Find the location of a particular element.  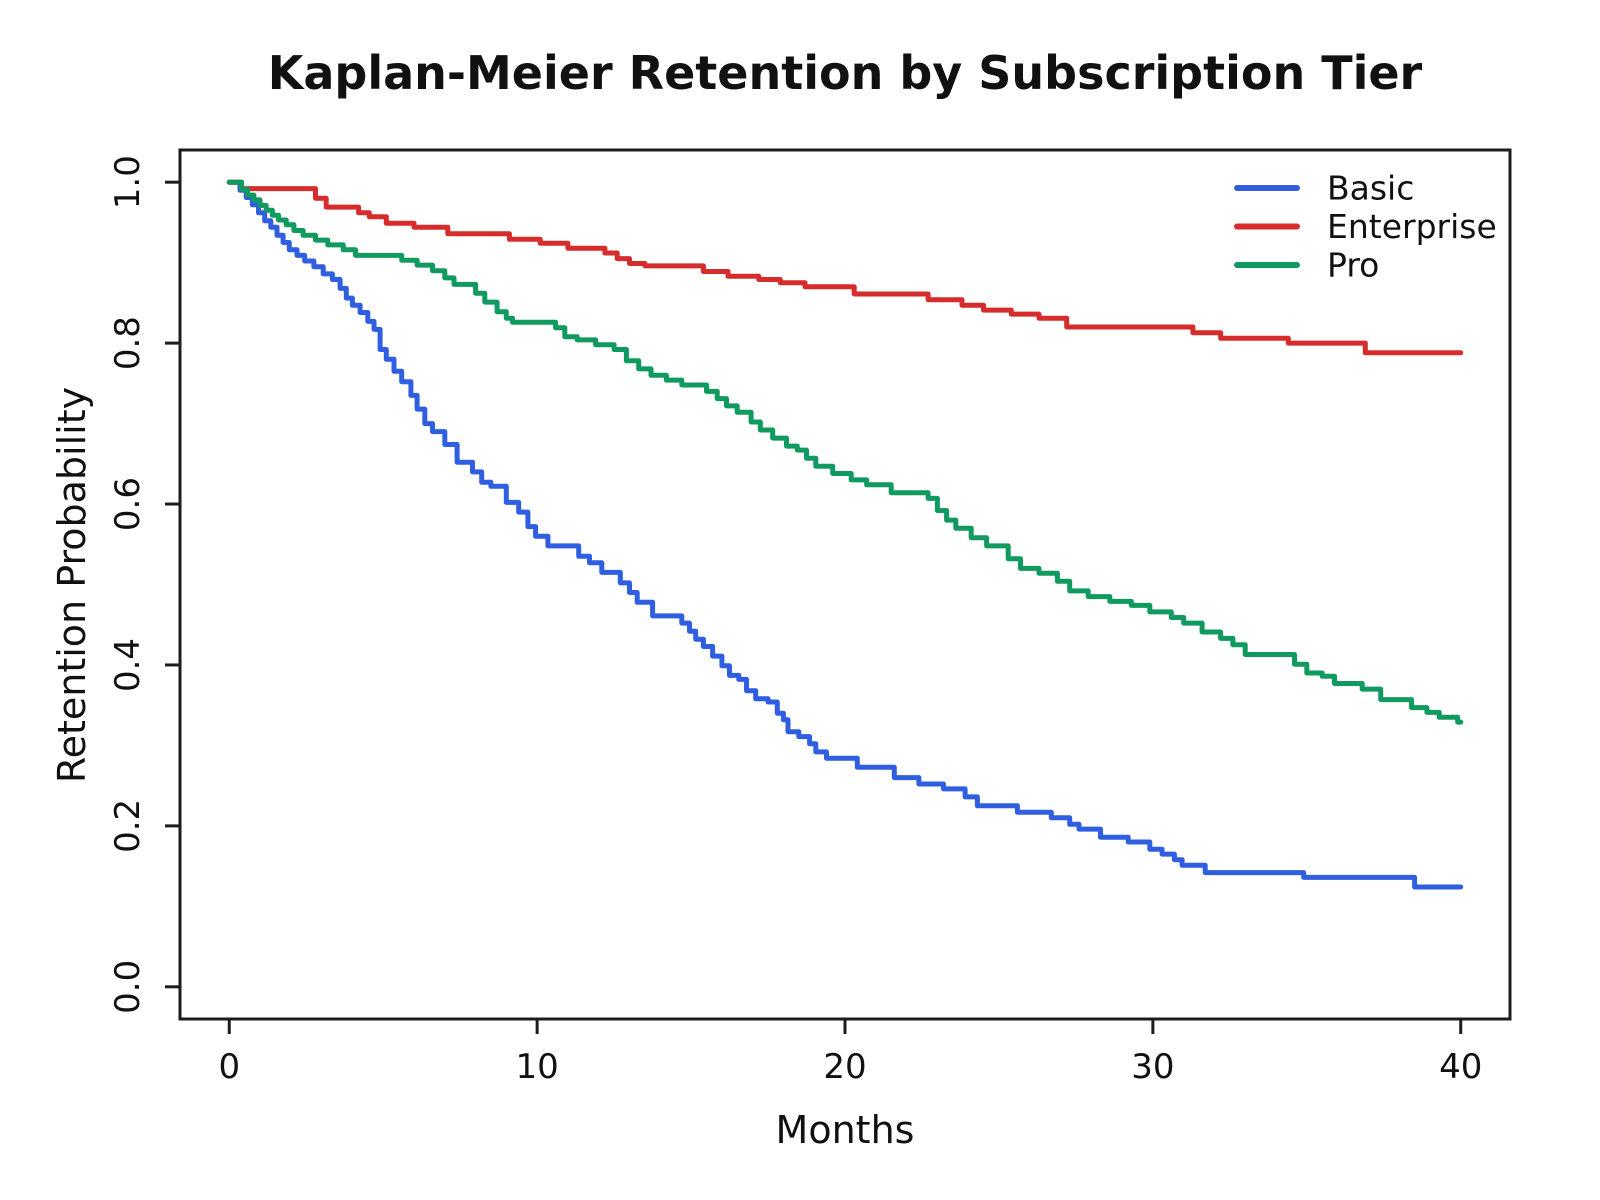

x-tick-label: 10 is located at coordinates (536, 1067).